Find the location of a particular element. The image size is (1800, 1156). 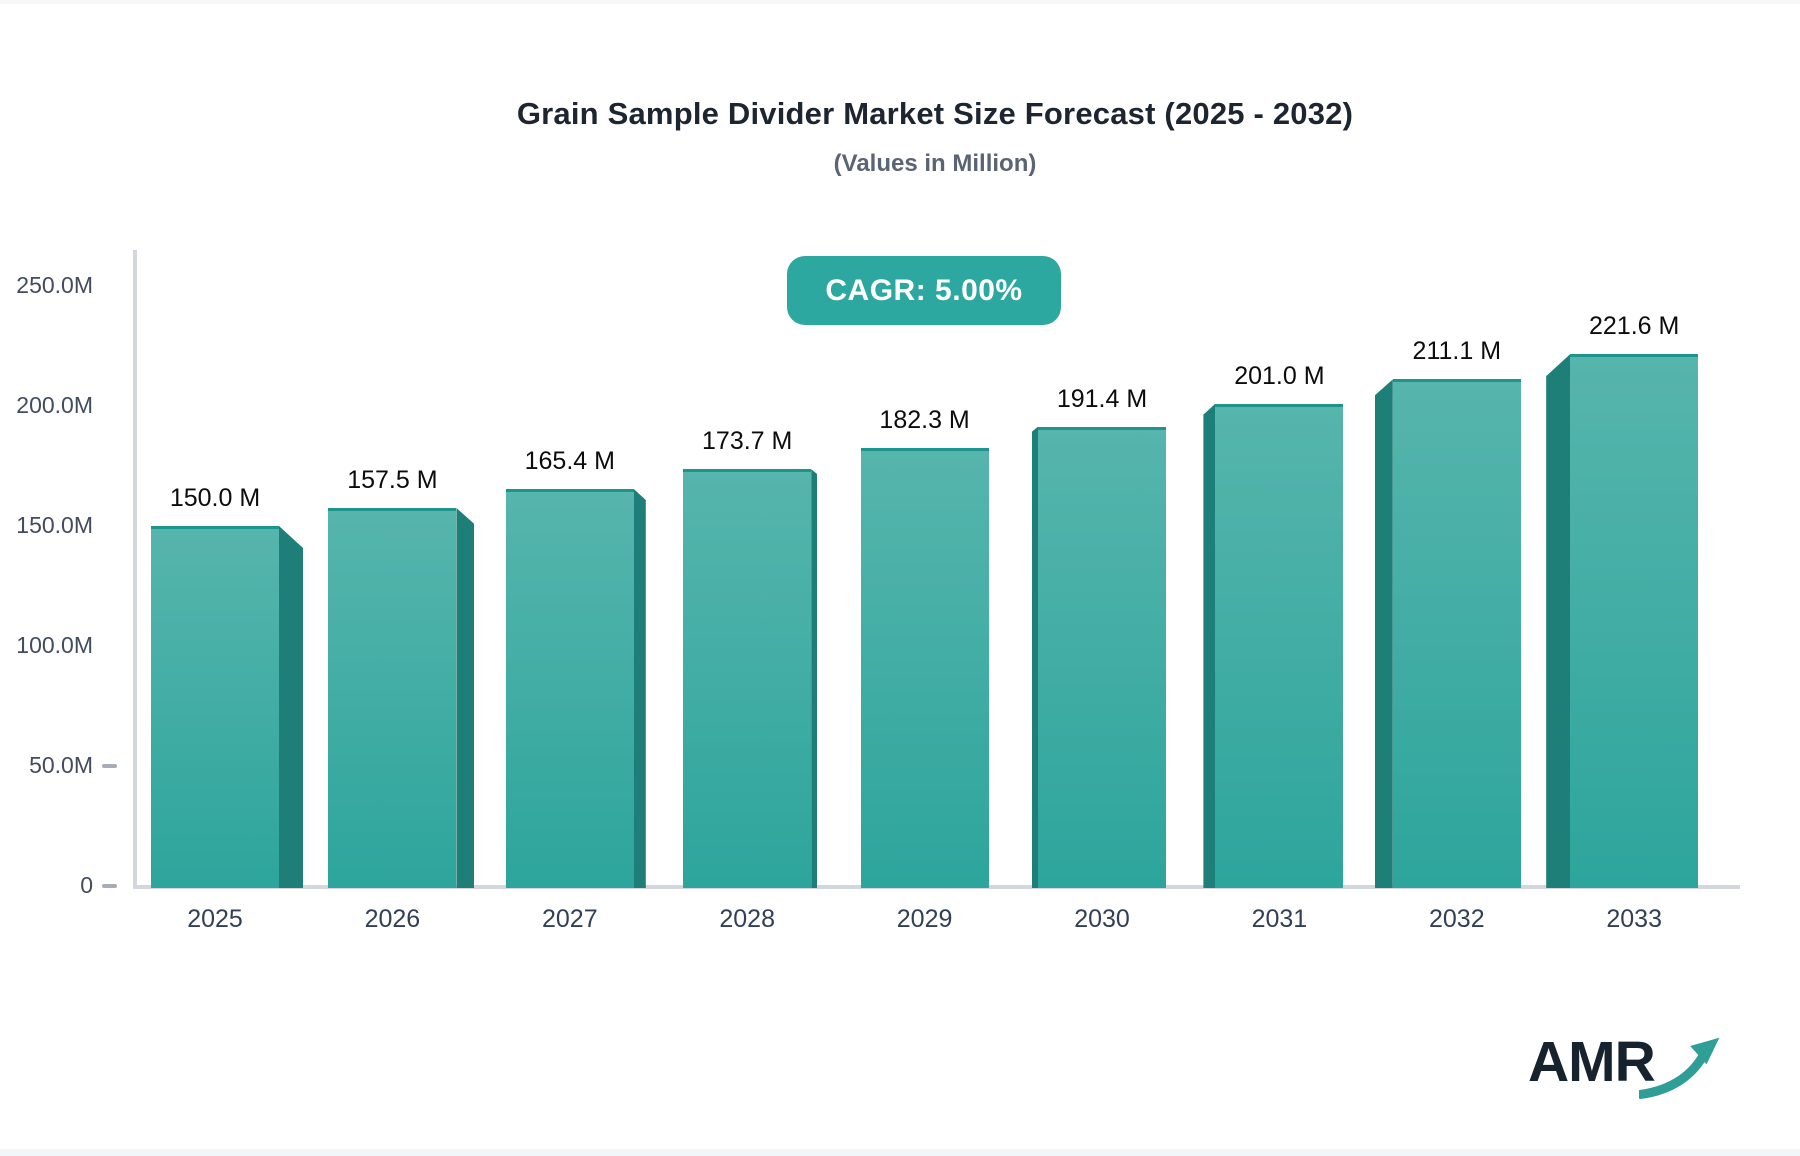

bar-side-2030 is located at coordinates (1035, 657).